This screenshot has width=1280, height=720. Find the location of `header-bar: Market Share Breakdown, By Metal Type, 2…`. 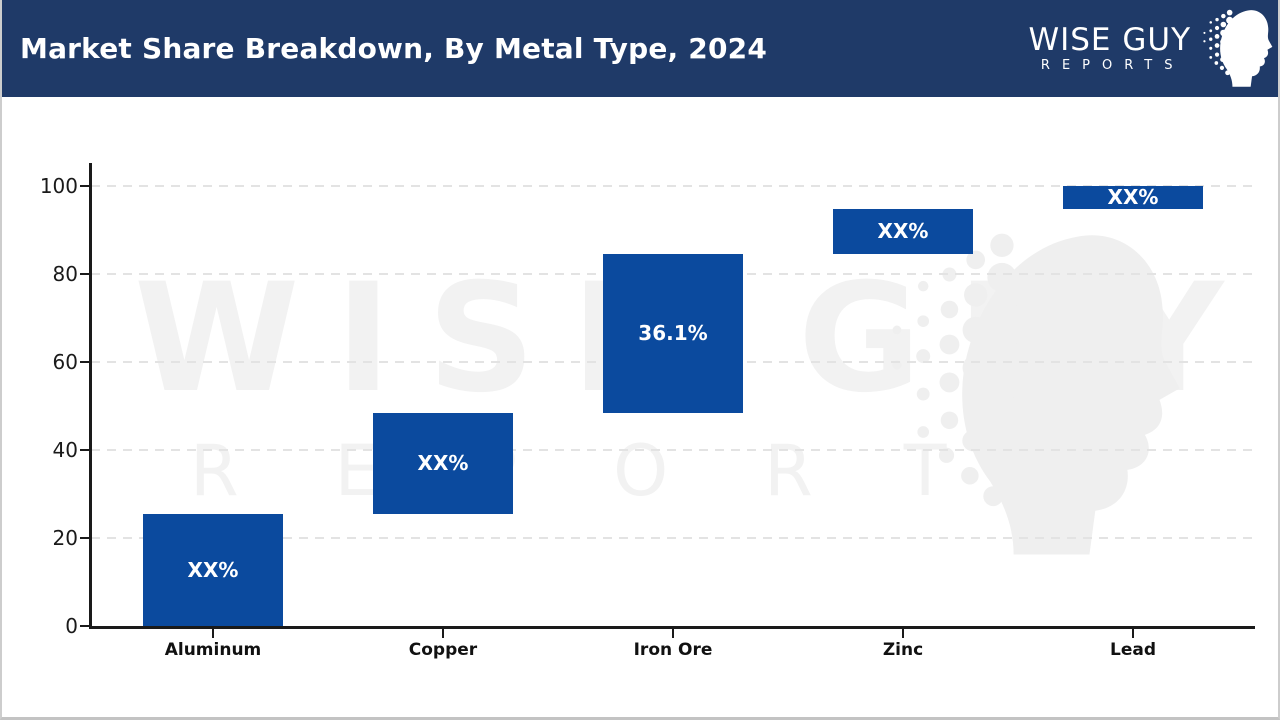

header-bar: Market Share Breakdown, By Metal Type, 2… is located at coordinates (640, 48).